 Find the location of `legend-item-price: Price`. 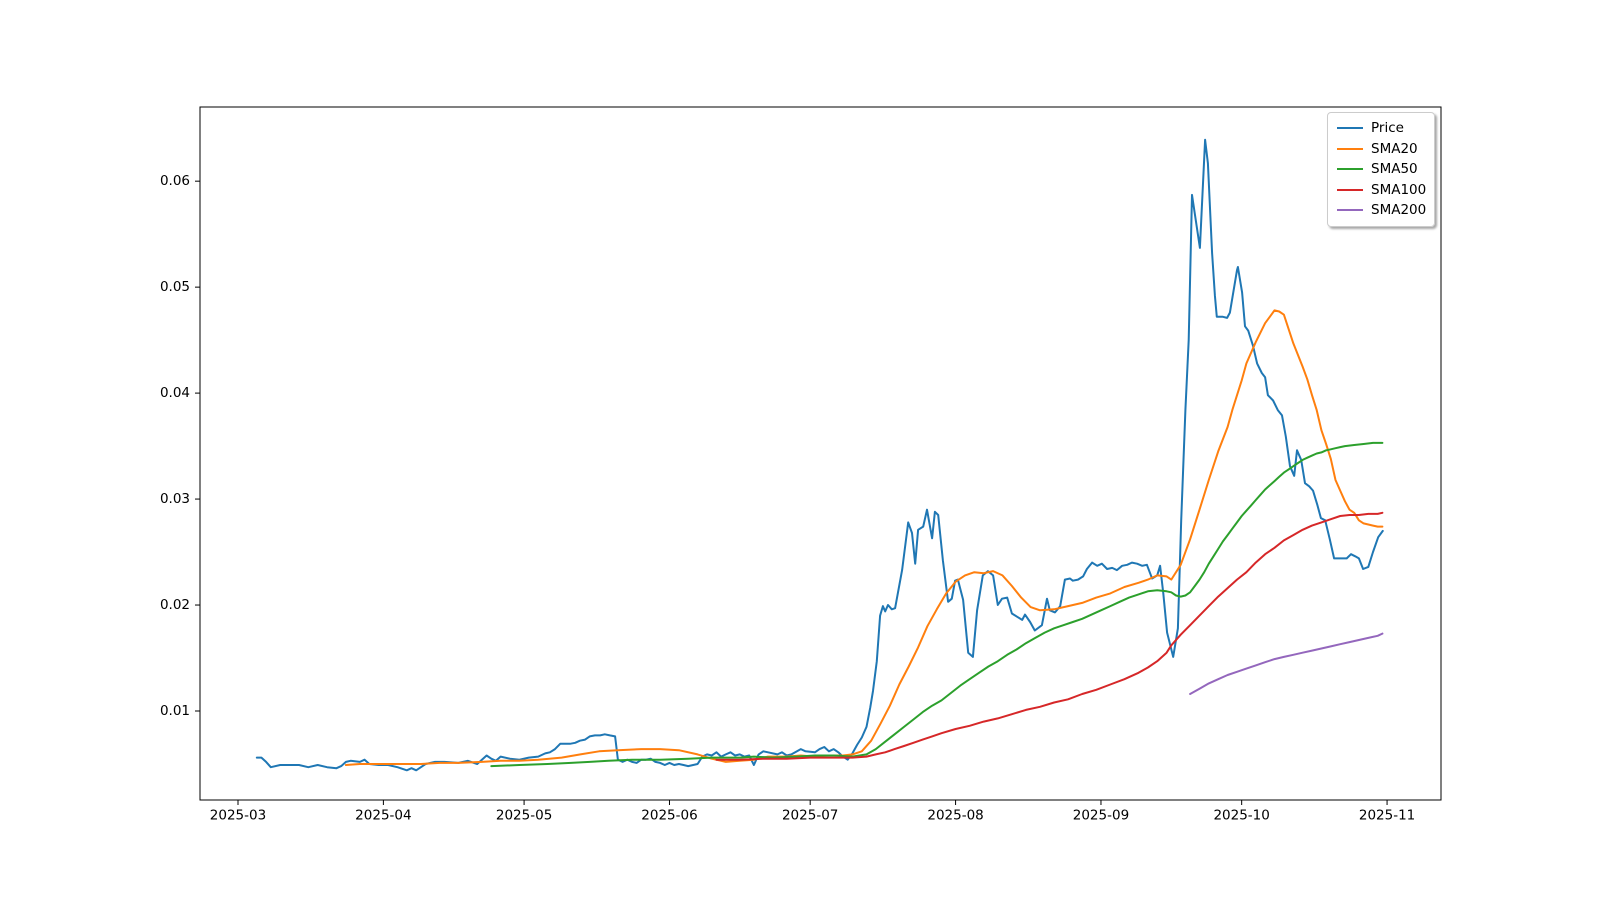

legend-item-price: Price is located at coordinates (1381, 128).